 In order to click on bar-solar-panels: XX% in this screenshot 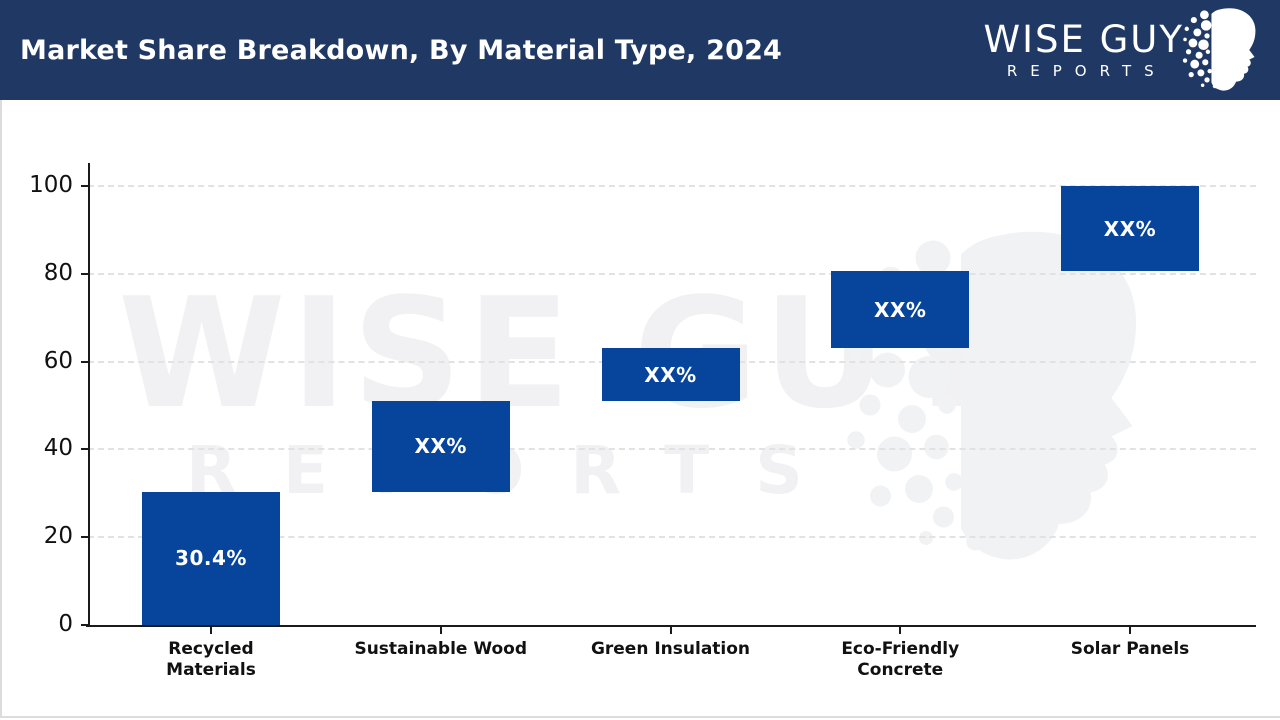, I will do `click(1130, 229)`.